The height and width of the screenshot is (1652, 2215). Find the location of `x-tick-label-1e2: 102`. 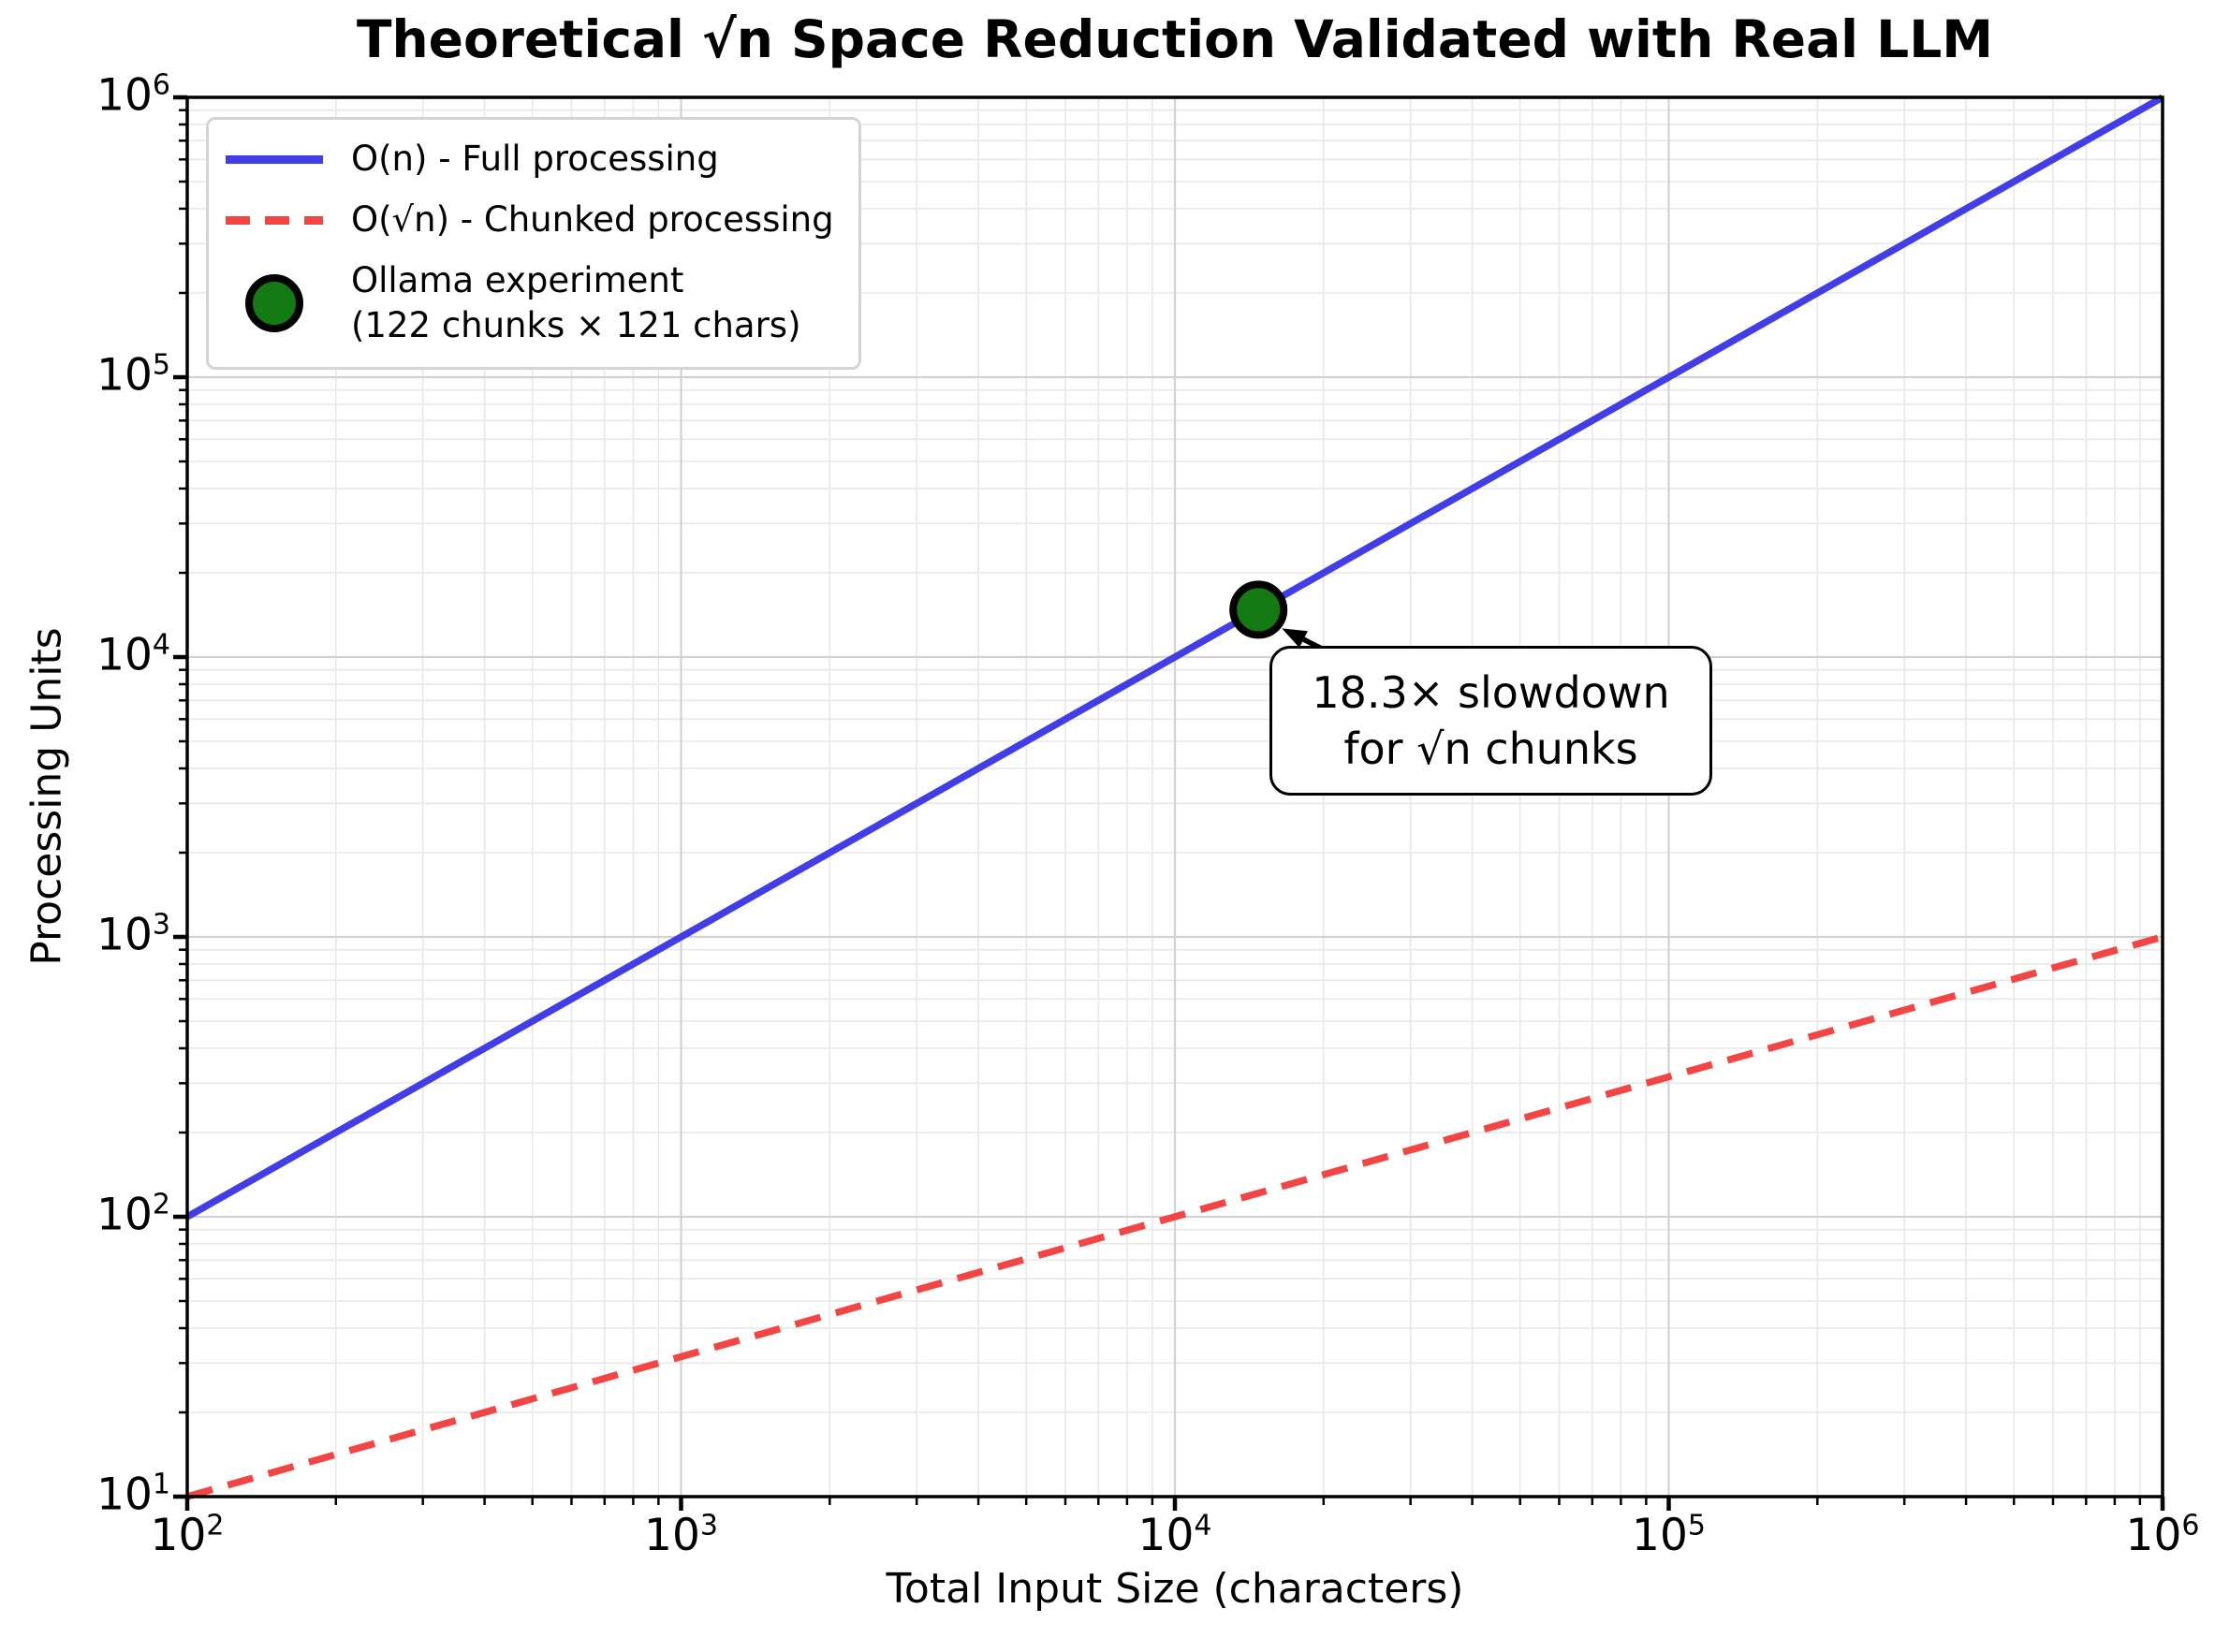

x-tick-label-1e2: 102 is located at coordinates (187, 1535).